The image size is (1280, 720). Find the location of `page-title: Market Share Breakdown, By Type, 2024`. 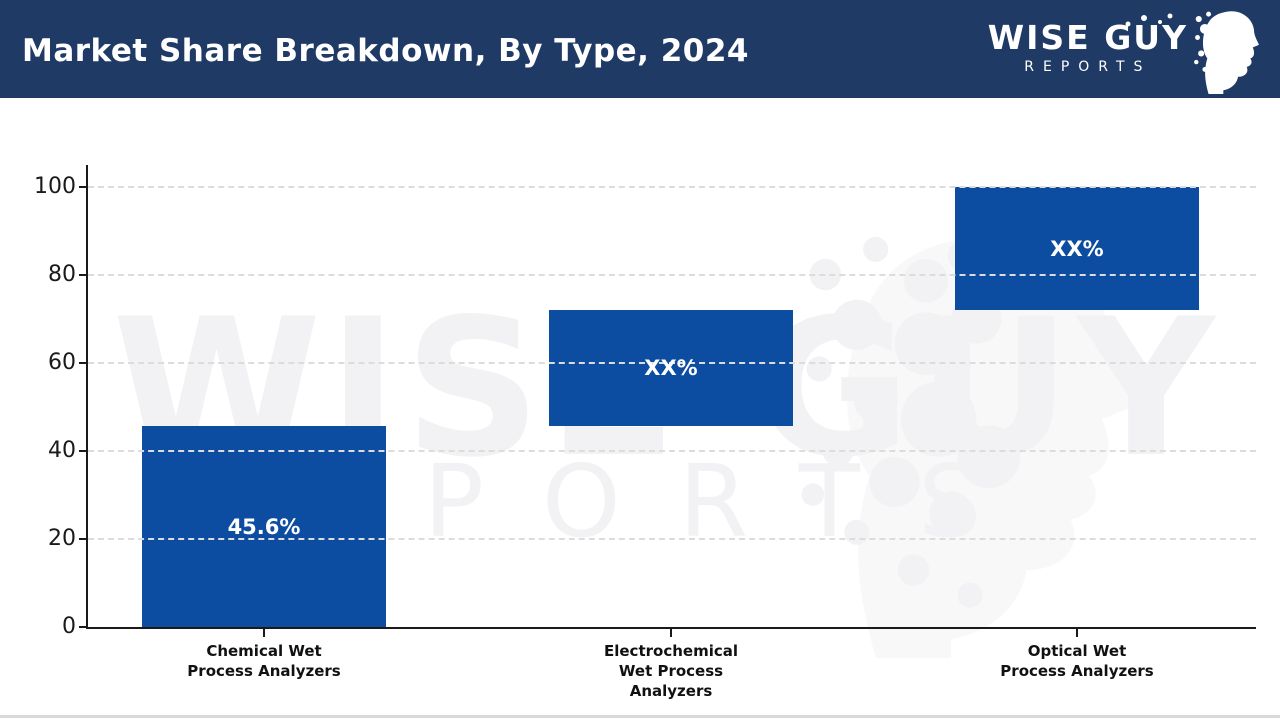

page-title: Market Share Breakdown, By Type, 2024 is located at coordinates (386, 51).